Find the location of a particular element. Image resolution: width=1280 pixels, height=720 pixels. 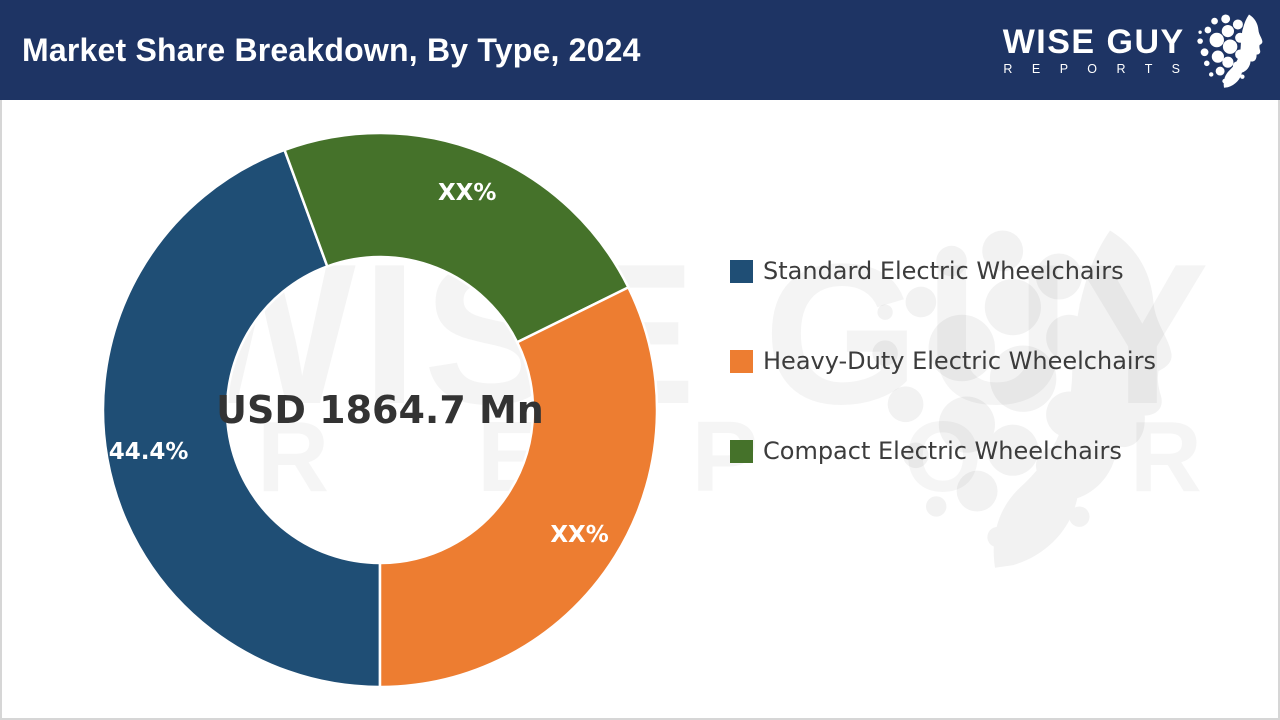

legend-item-compact: Compact Electric Wheelchairs is located at coordinates (943, 451).